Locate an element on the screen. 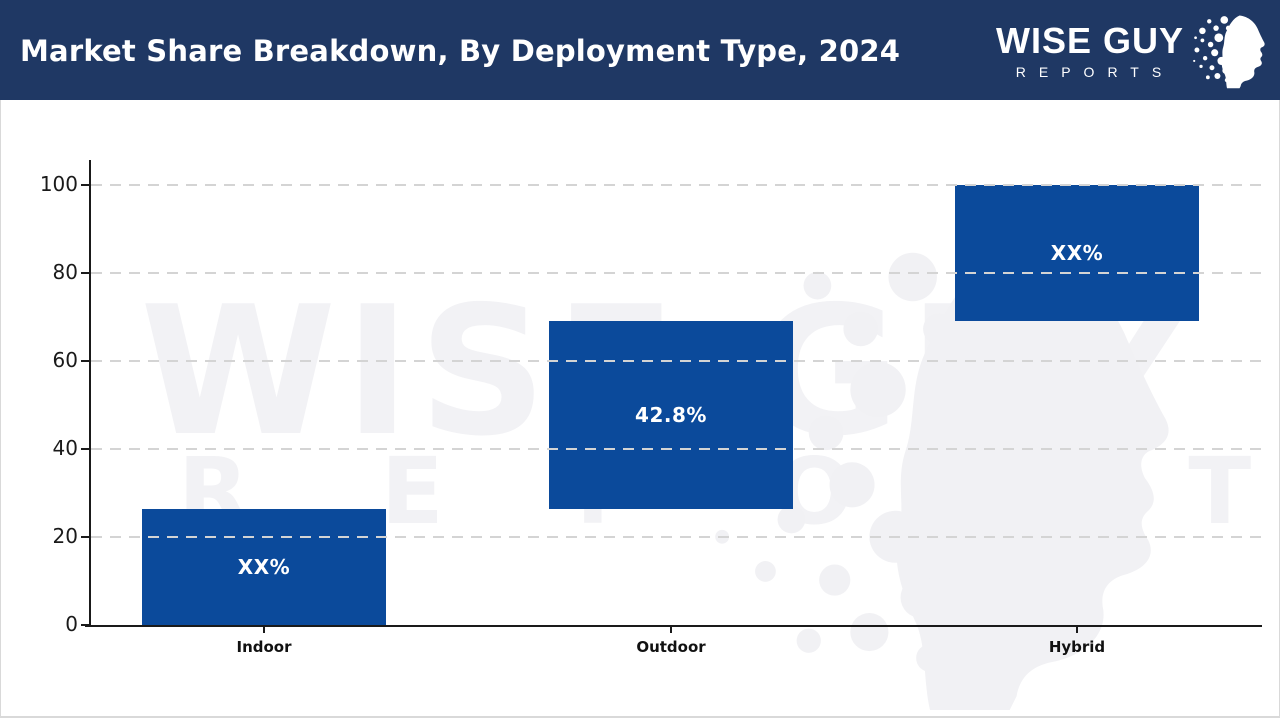 The width and height of the screenshot is (1280, 720). y-tick-label: 100 is located at coordinates (58, 184).